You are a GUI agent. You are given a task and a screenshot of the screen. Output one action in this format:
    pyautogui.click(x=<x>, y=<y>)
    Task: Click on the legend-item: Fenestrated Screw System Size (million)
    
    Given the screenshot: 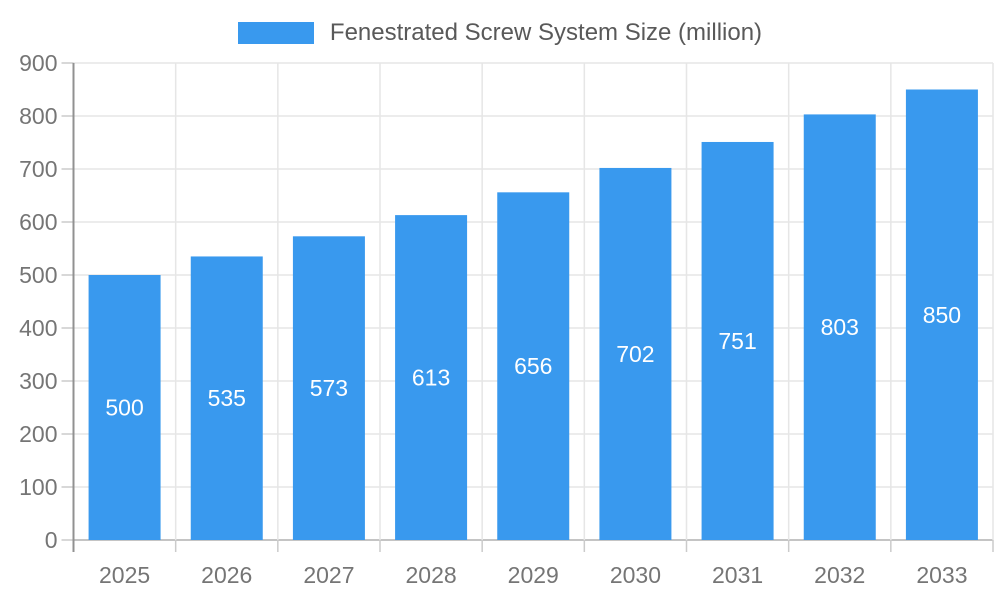 What is the action you would take?
    pyautogui.click(x=500, y=32)
    